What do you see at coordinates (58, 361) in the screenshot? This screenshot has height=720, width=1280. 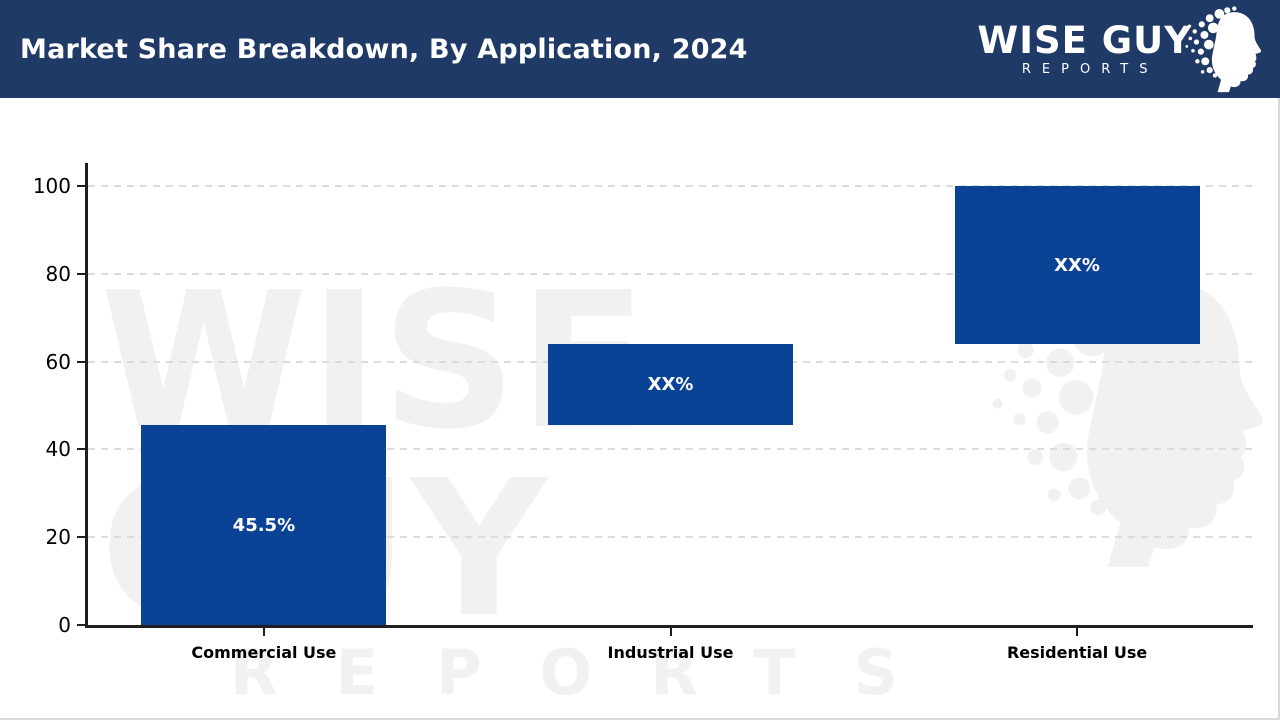 I see `y-tick-label: 60` at bounding box center [58, 361].